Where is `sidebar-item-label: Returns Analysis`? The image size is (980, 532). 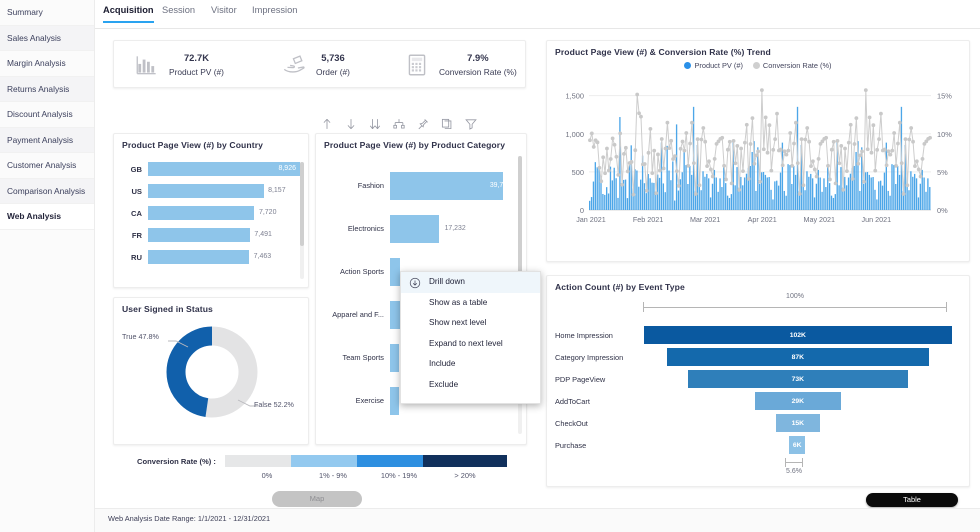
sidebar-item-label: Returns Analysis is located at coordinates (38, 88).